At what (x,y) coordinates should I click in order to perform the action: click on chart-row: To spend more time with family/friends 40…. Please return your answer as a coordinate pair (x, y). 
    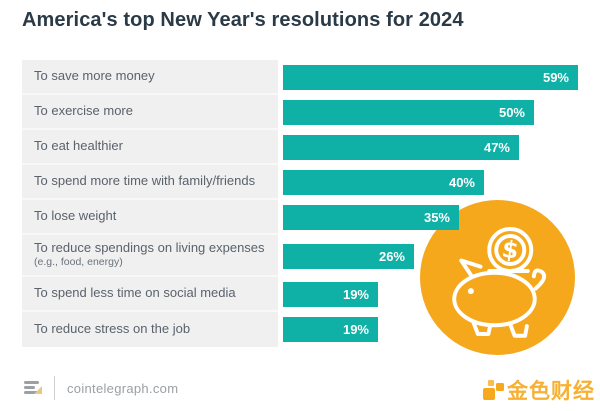
    Looking at the image, I should click on (300, 182).